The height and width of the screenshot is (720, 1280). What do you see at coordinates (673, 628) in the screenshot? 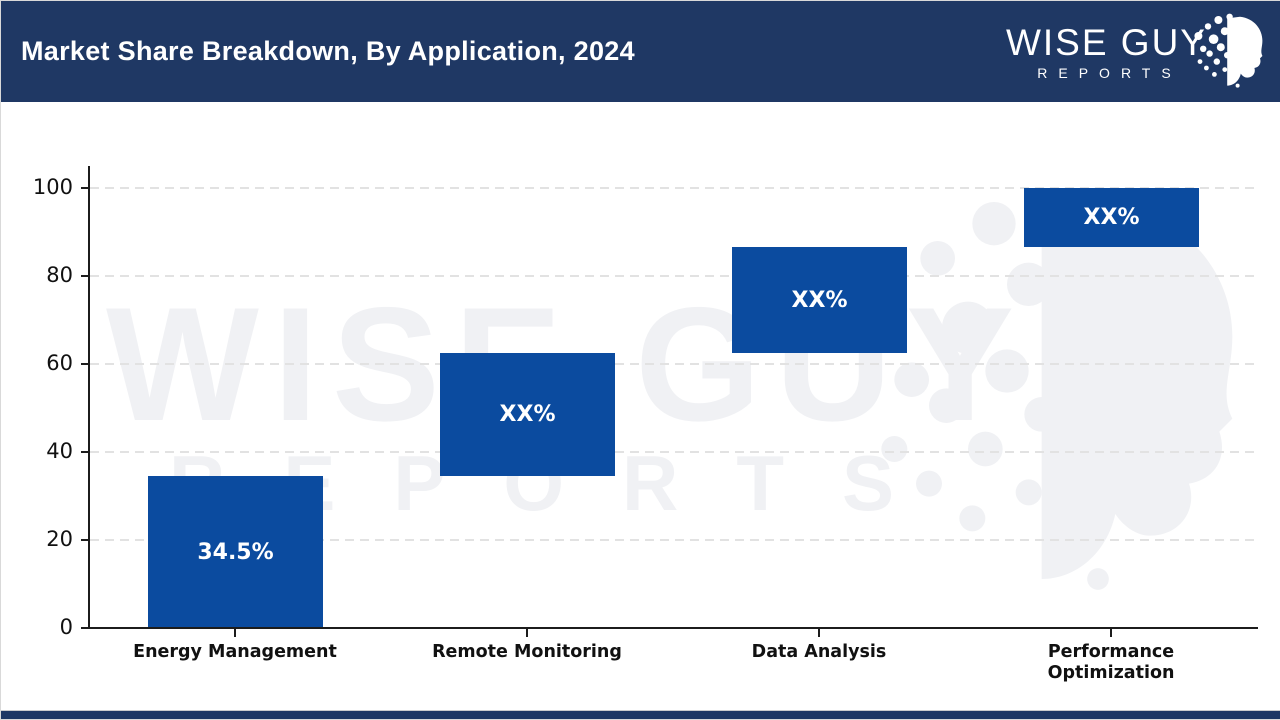
I see `x-axis-line` at bounding box center [673, 628].